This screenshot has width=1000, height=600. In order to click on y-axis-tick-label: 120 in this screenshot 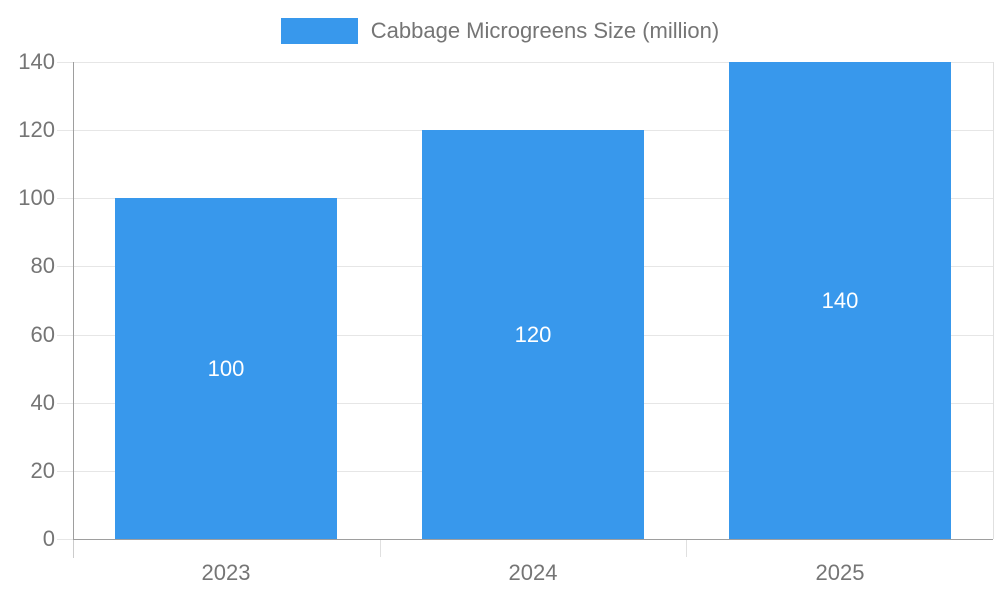, I will do `click(36, 129)`.